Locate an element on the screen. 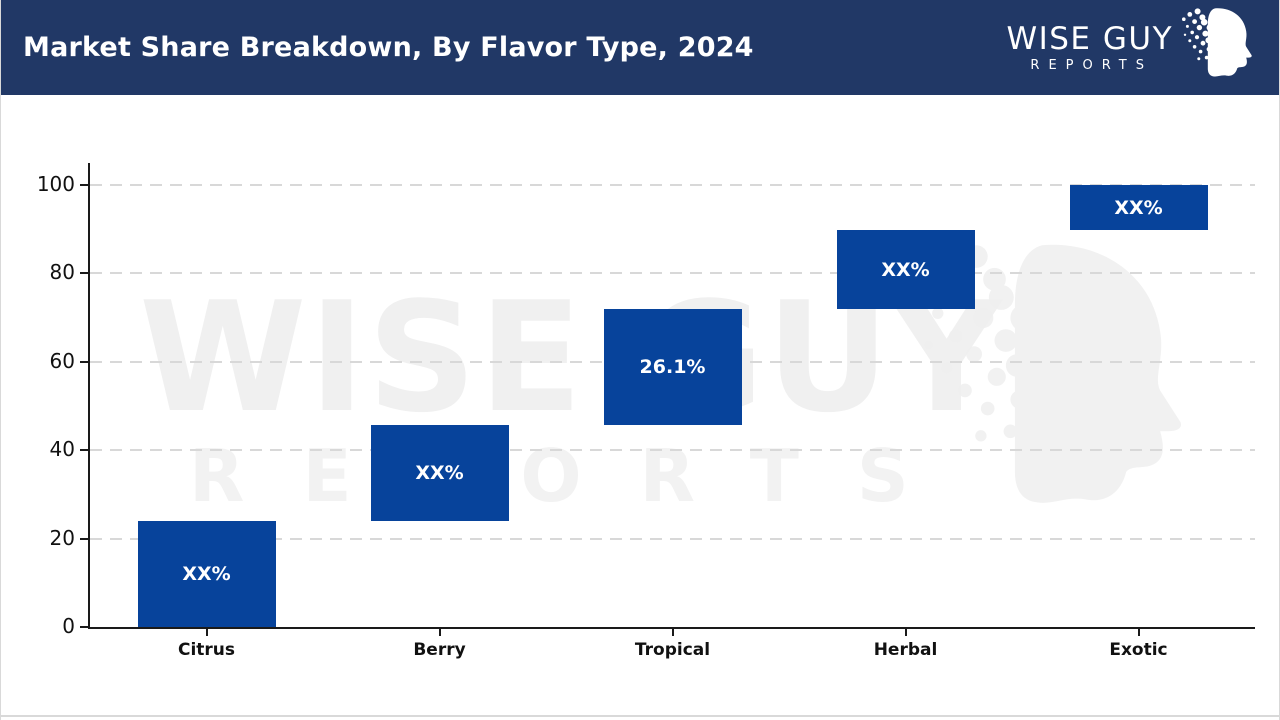 This screenshot has height=720, width=1280. y-axis-tick-label: 100 is located at coordinates (55, 184).